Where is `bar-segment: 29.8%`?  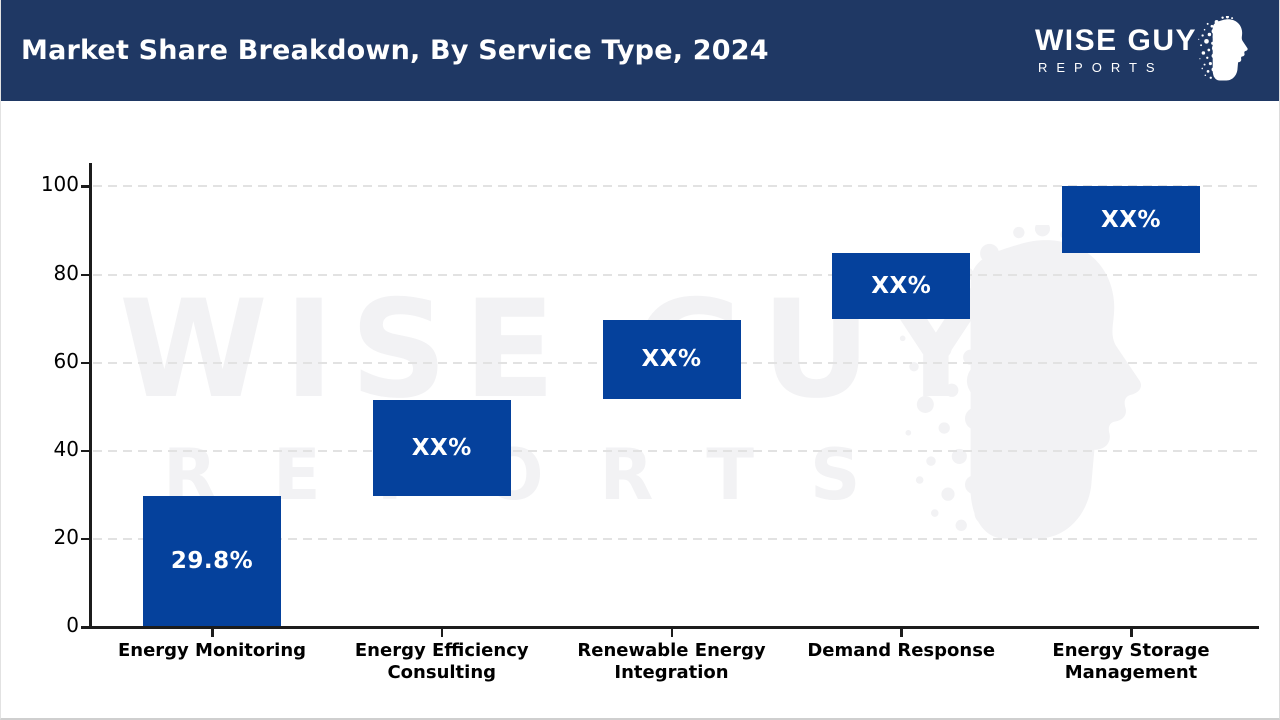
bar-segment: 29.8% is located at coordinates (212, 561).